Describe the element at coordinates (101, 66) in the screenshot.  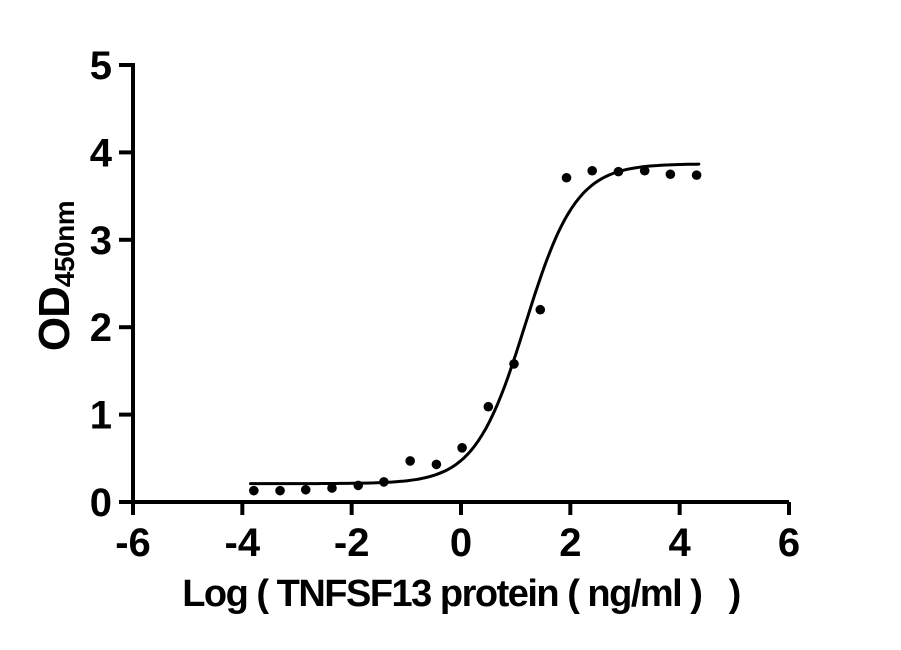
I see `y-tick-label: 5` at that location.